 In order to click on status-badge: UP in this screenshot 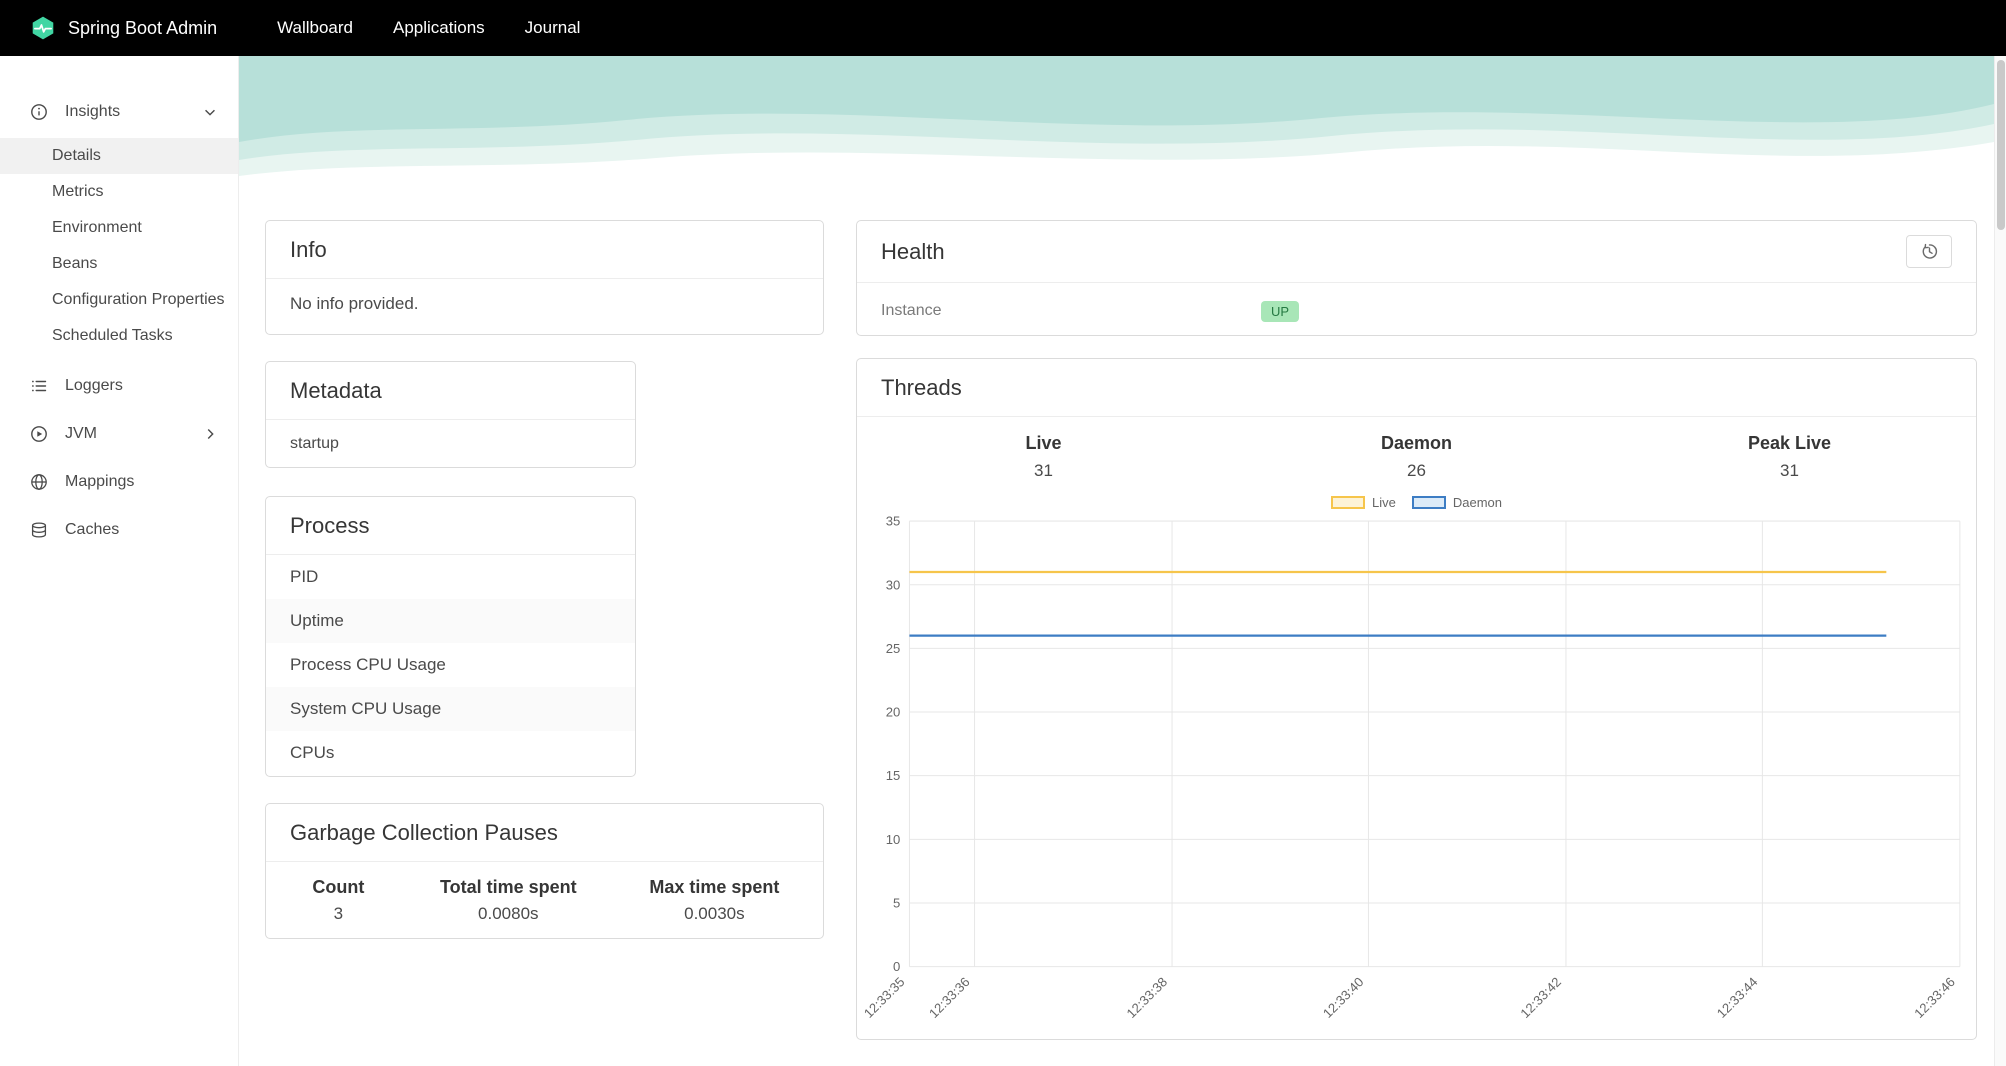, I will do `click(1280, 311)`.